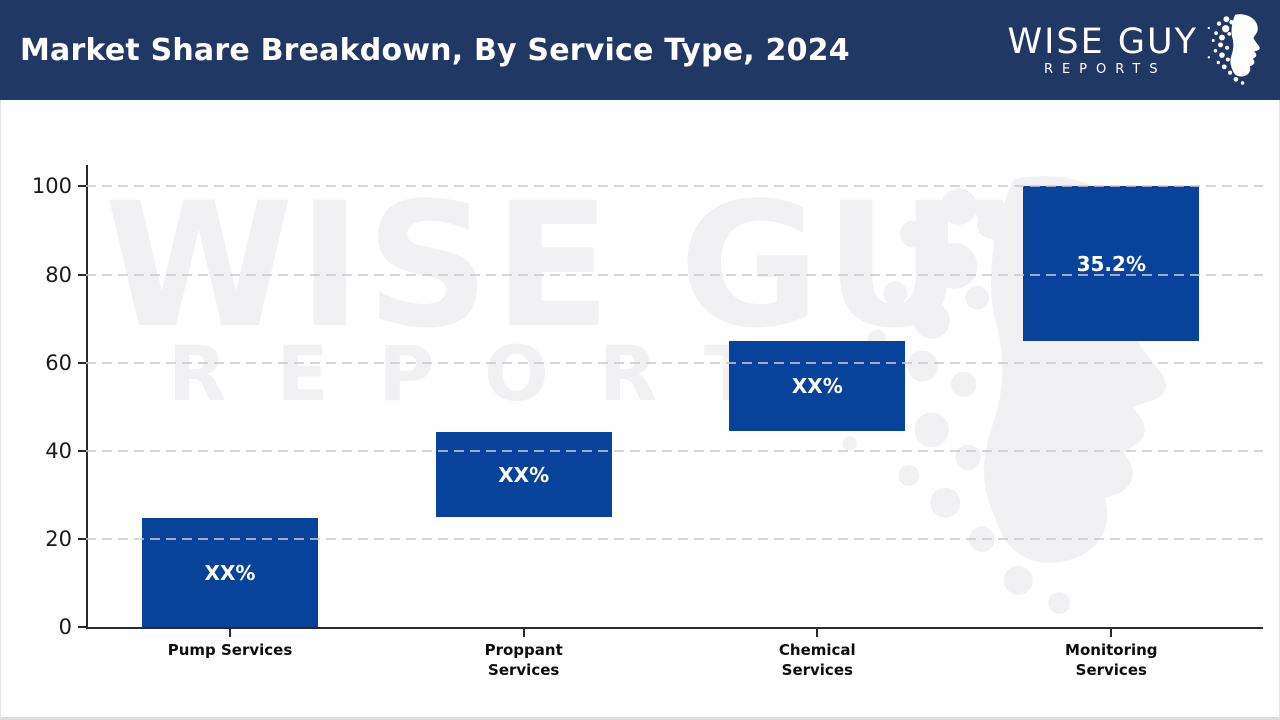 Image resolution: width=1280 pixels, height=720 pixels. I want to click on dotted-head-logo-icon, so click(1233, 49).